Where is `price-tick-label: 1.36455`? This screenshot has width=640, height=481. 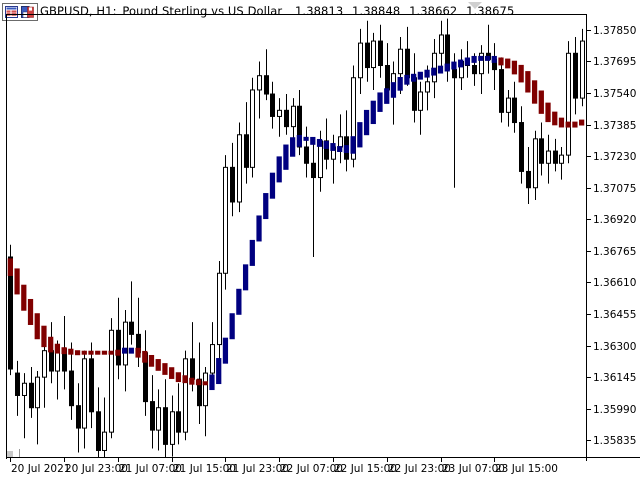 price-tick-label: 1.36455 is located at coordinates (615, 315).